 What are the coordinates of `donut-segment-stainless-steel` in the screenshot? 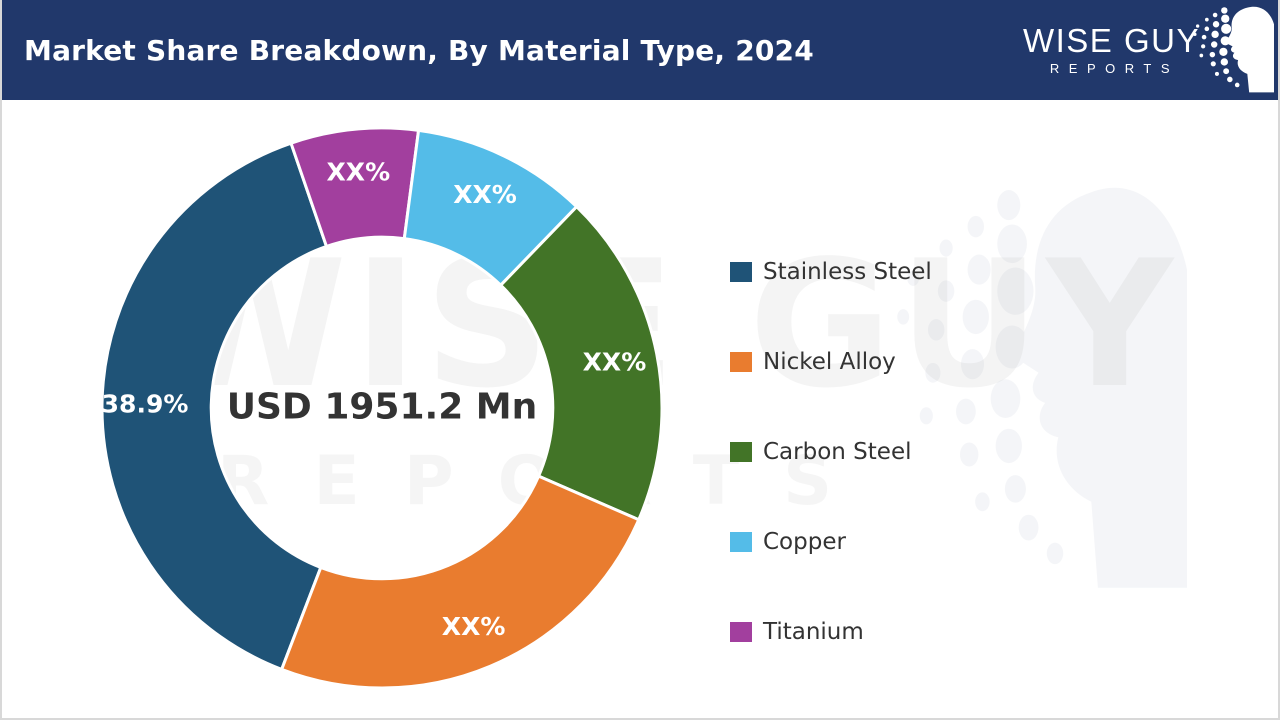 It's located at (214, 406).